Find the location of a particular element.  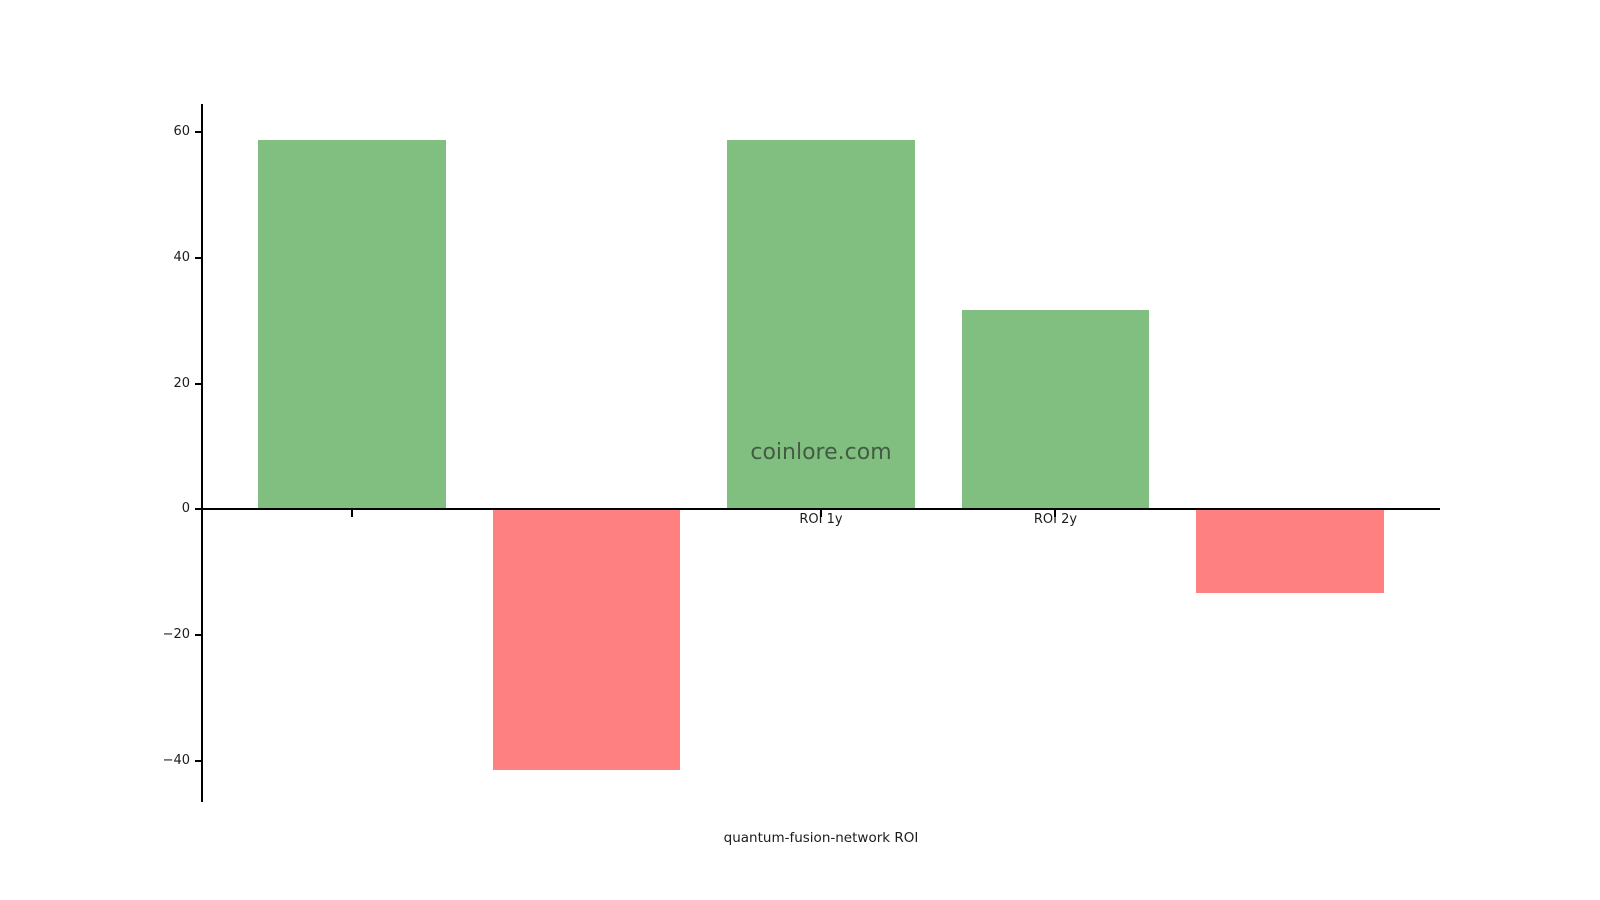

y-axis-tick-label: 60 is located at coordinates (181, 132).